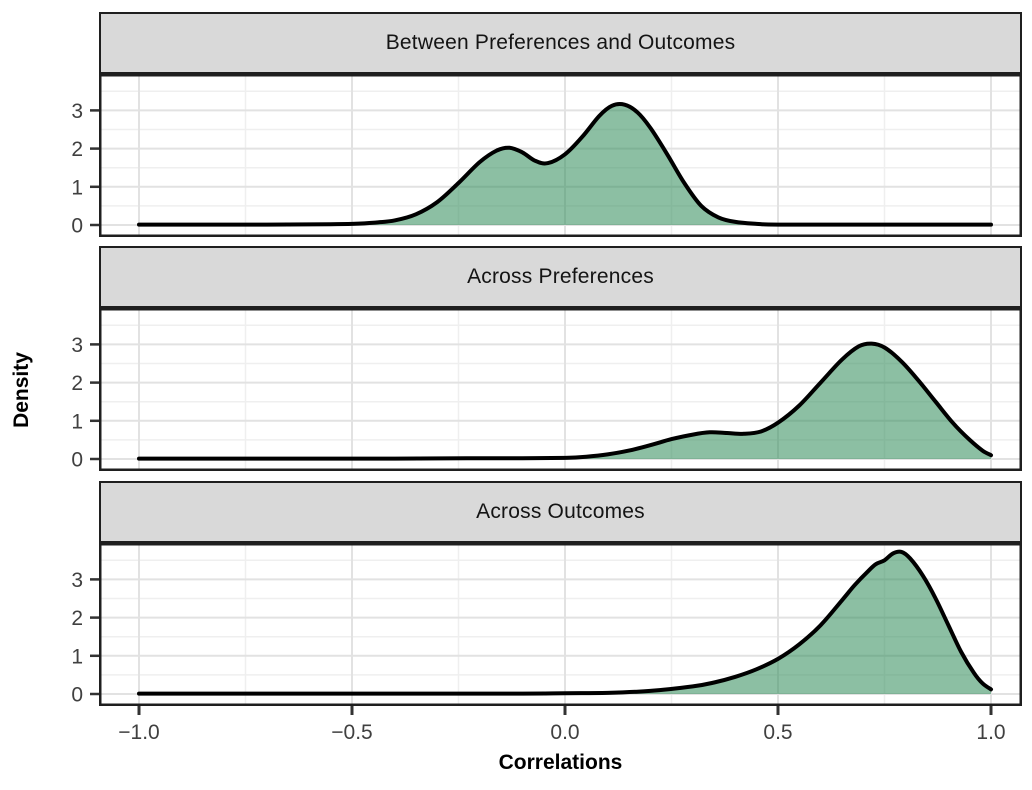  What do you see at coordinates (351, 732) in the screenshot?
I see `x-tick-label: −0.5` at bounding box center [351, 732].